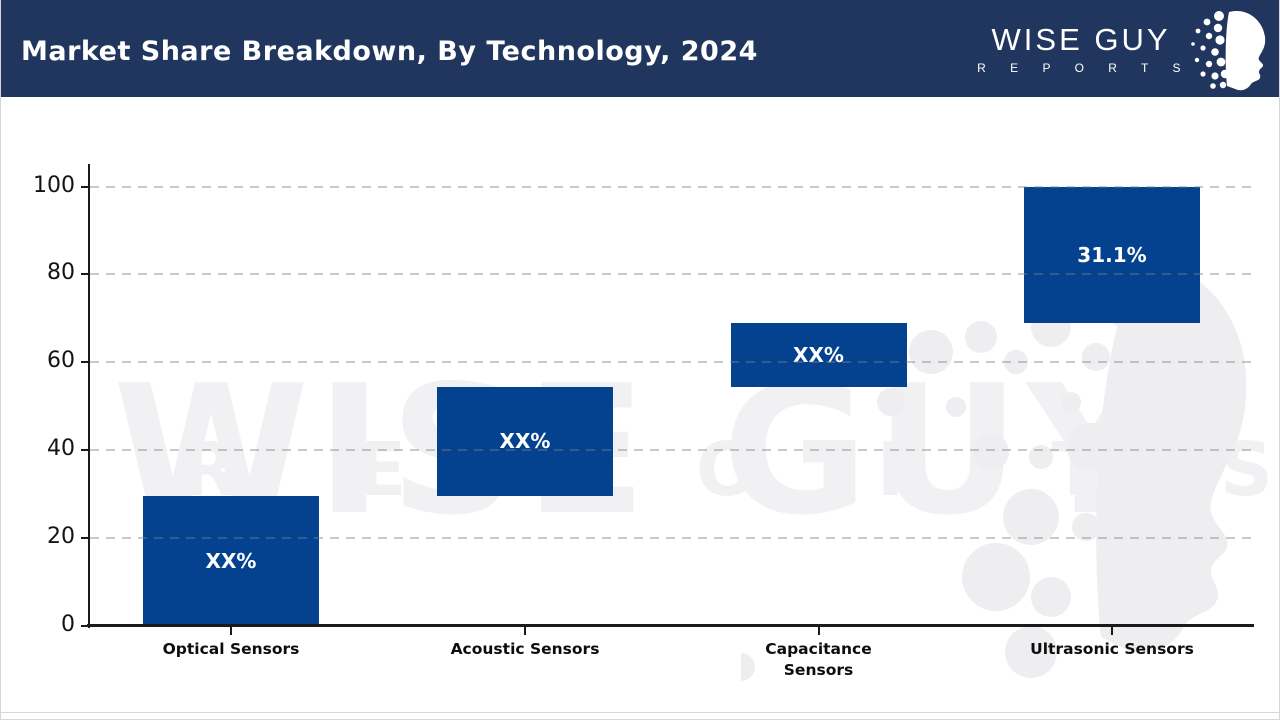 This screenshot has width=1280, height=720. Describe the element at coordinates (1084, 68) in the screenshot. I see `logo-wordmark-sub: R E P O R T S` at that location.